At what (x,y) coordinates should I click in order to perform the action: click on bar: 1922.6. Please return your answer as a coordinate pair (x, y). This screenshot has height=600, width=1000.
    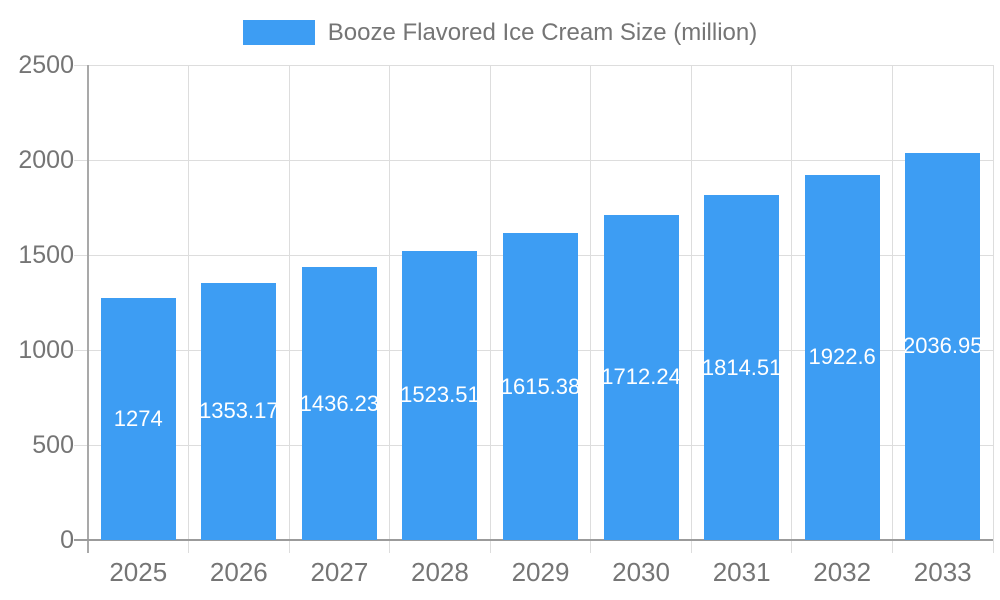
    Looking at the image, I should click on (842, 357).